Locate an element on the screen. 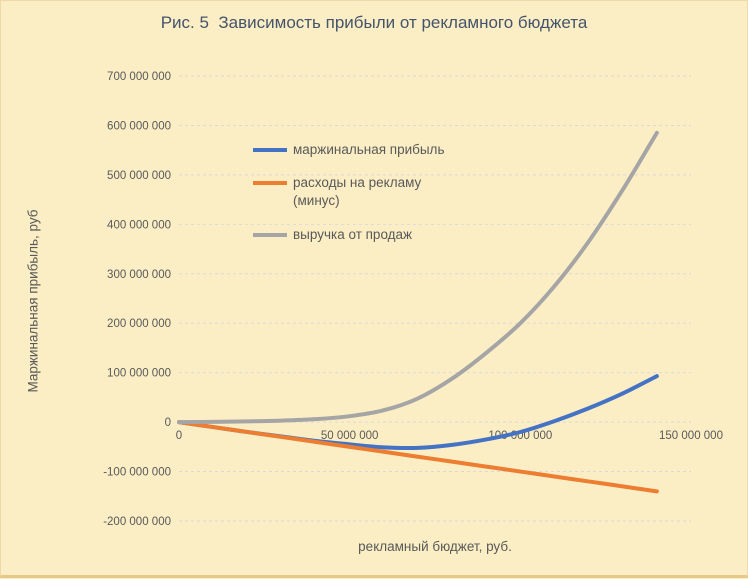 This screenshot has width=748, height=579. y-tick-label: 100 000 000 is located at coordinates (139, 374).